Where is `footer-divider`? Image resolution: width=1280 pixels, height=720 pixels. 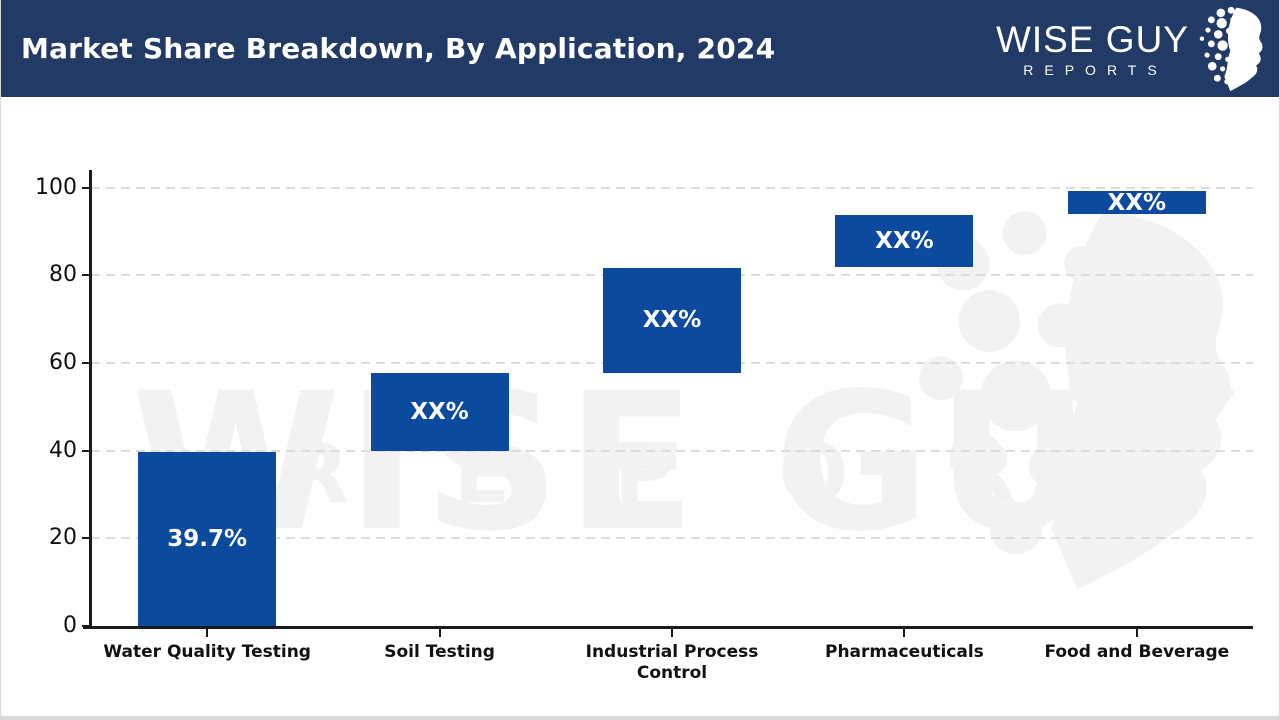 footer-divider is located at coordinates (640, 718).